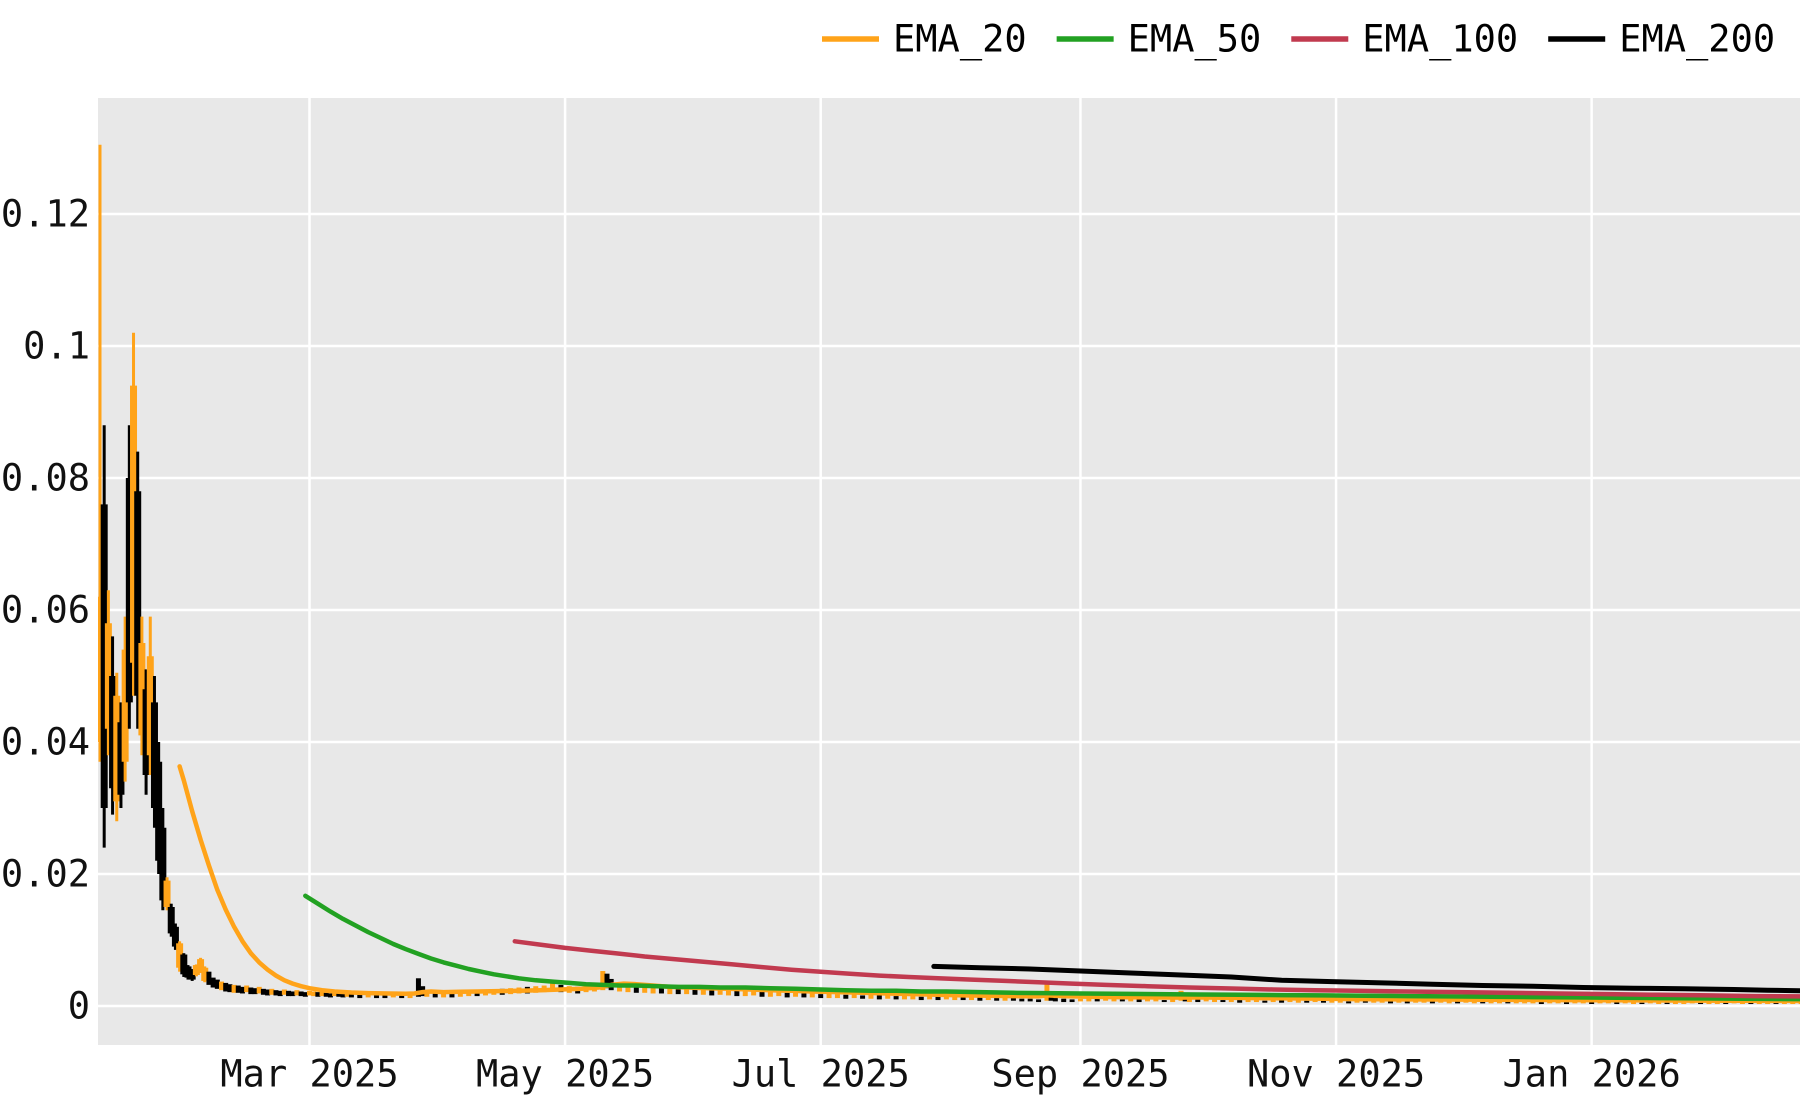  Describe the element at coordinates (56, 346) in the screenshot. I see `y-tick-label: 0.1` at that location.